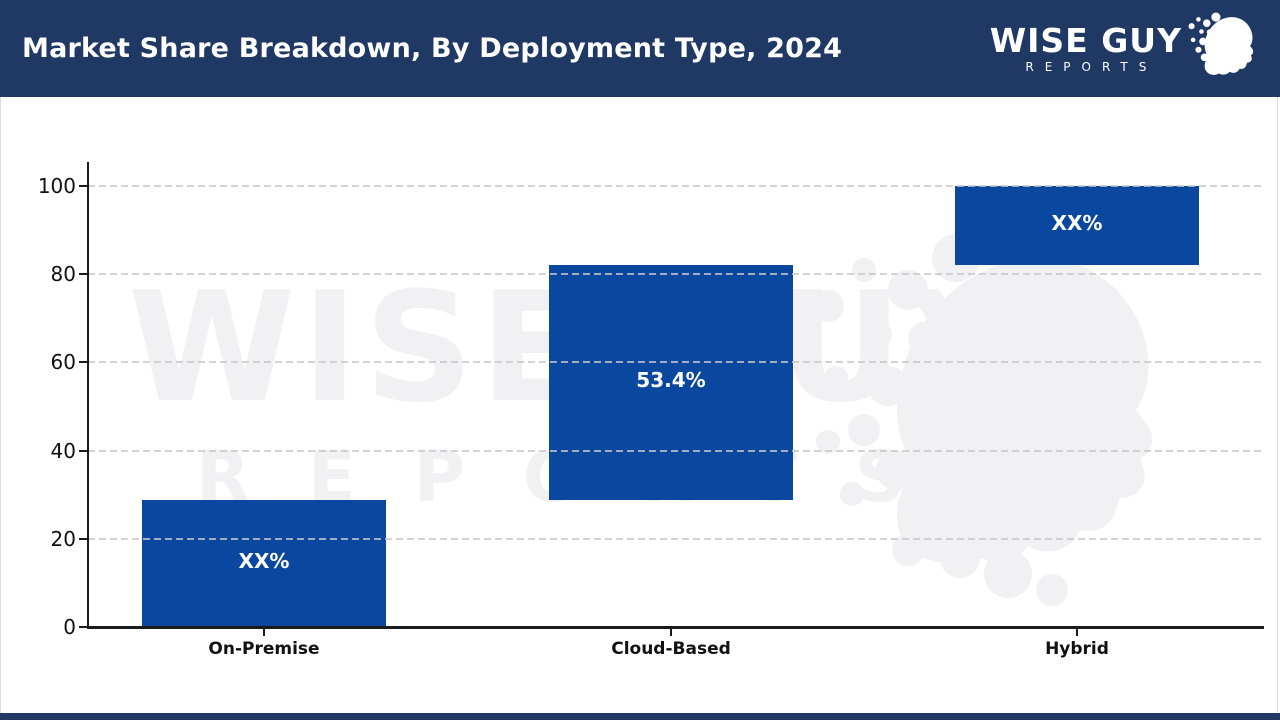 This screenshot has width=1280, height=720. What do you see at coordinates (1277, 408) in the screenshot?
I see `figure-right-edge` at bounding box center [1277, 408].